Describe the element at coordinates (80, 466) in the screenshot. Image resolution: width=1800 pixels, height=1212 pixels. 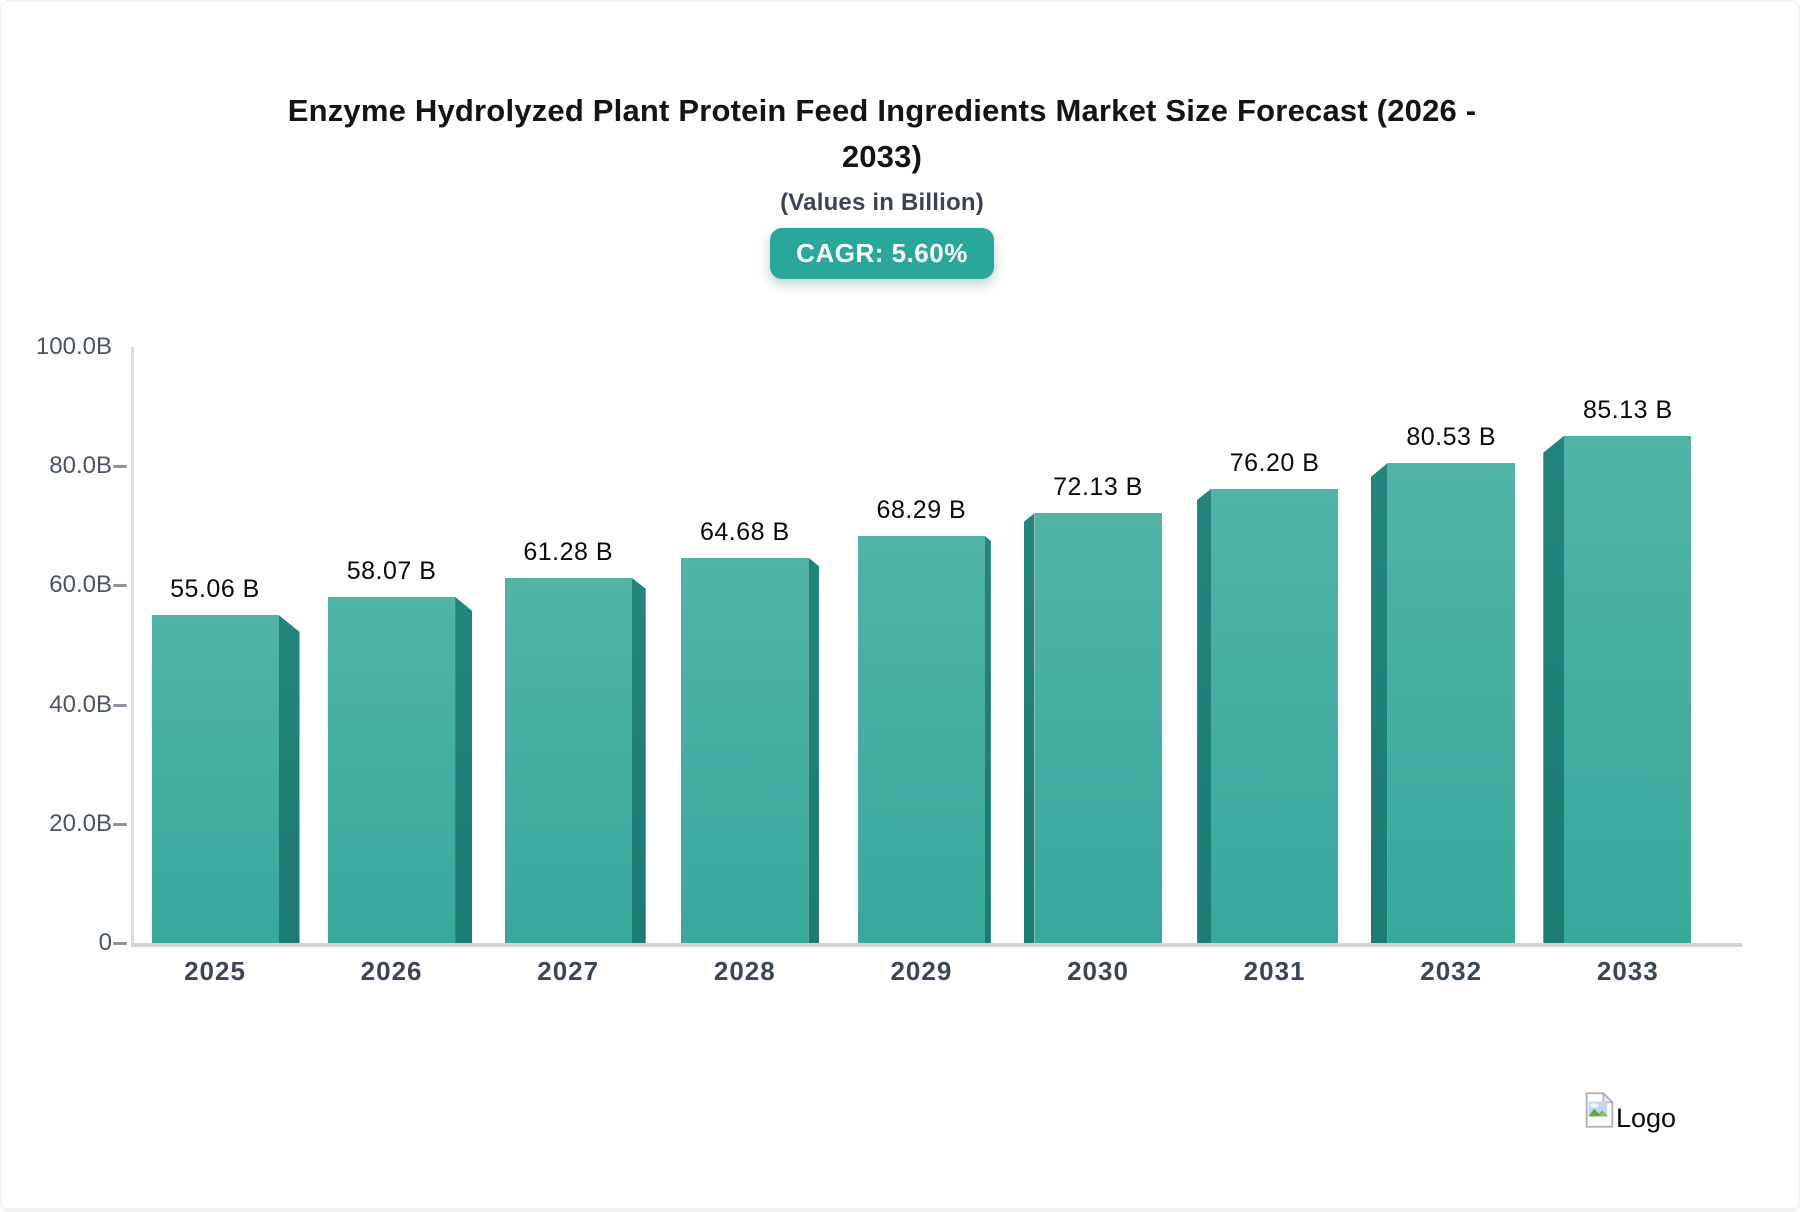
I see `y-axis-label: 80.0B` at that location.